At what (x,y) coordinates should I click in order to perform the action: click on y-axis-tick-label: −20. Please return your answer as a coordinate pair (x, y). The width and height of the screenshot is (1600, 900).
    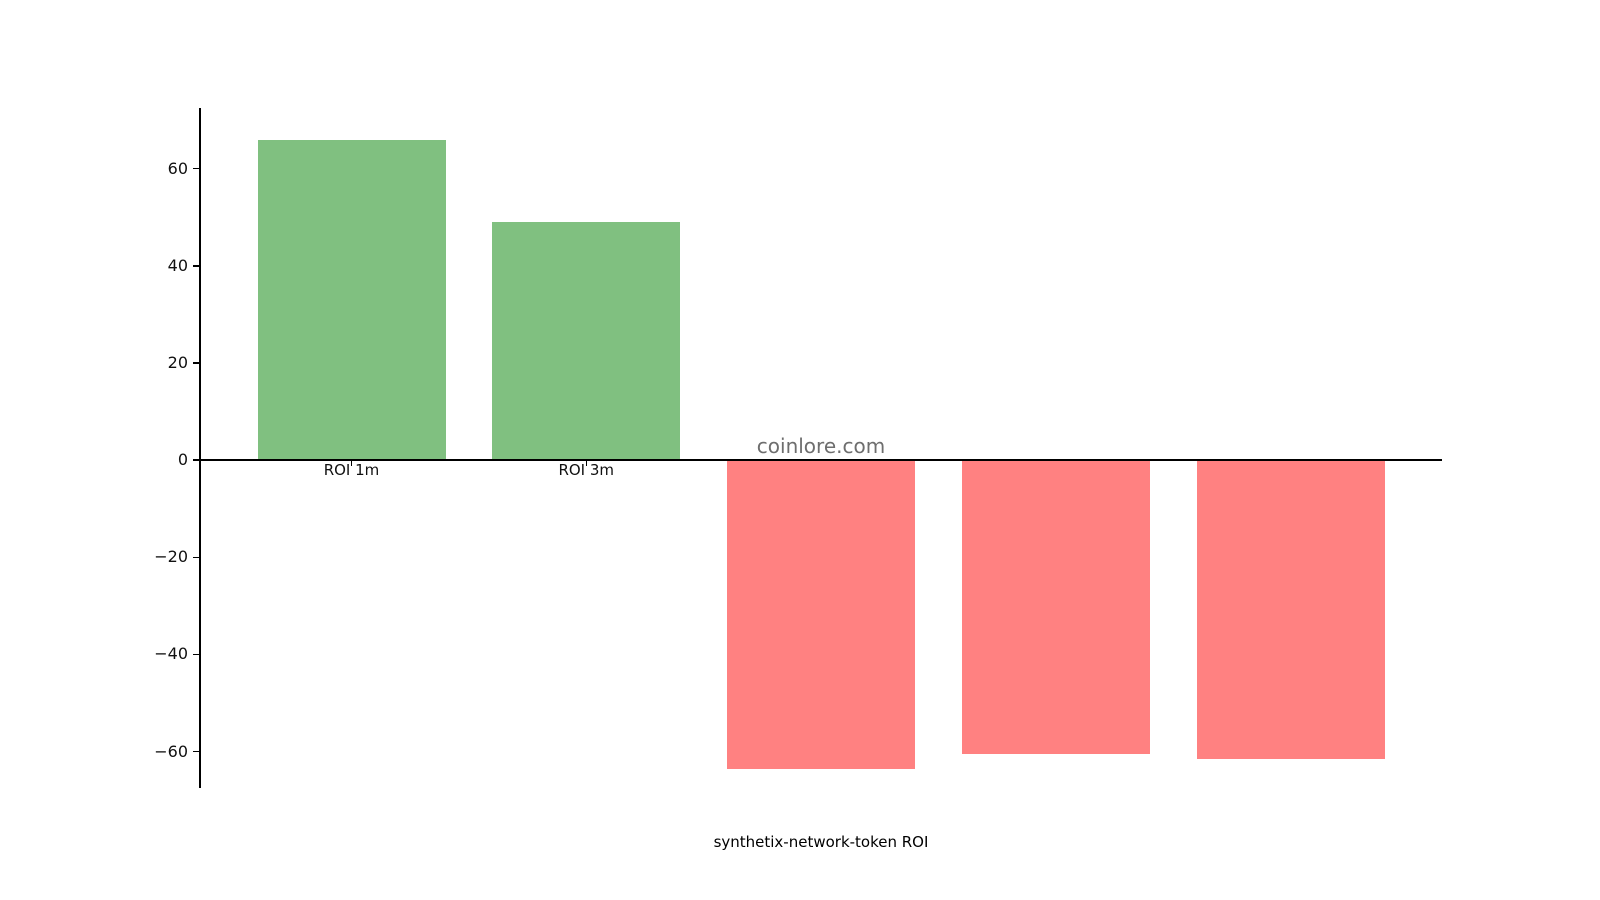
    Looking at the image, I should click on (171, 557).